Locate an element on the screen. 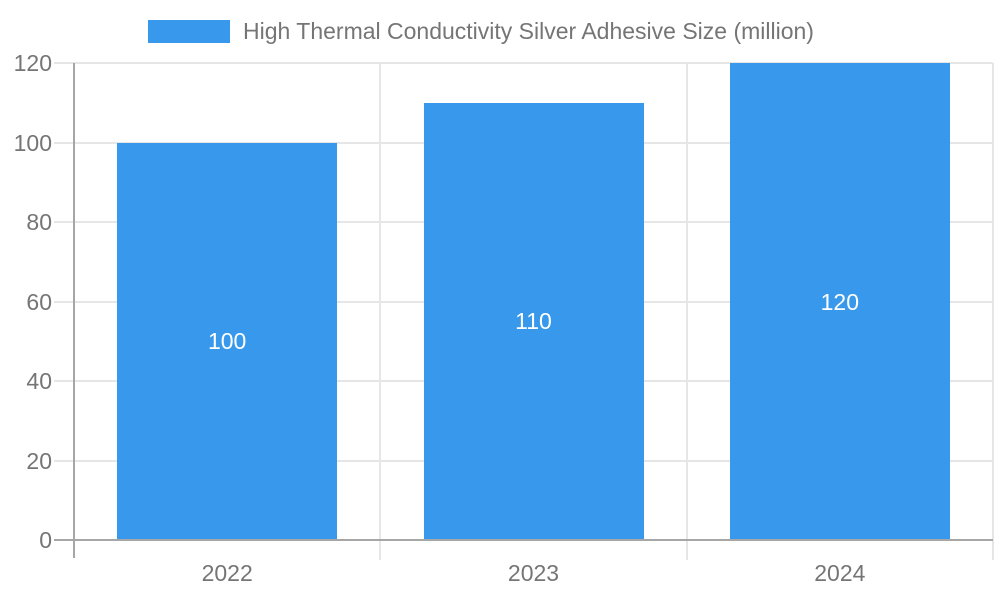  y-axis-tick-label: 20 is located at coordinates (39, 460).